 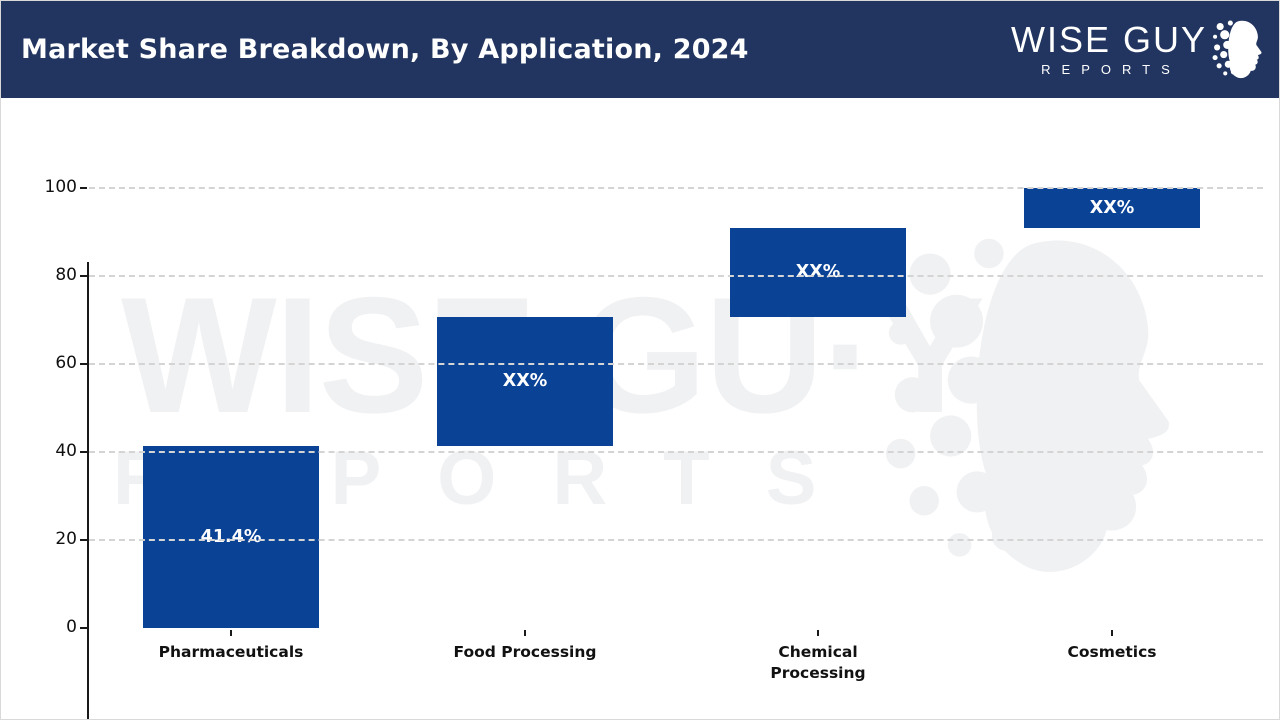 I want to click on y-tick-label: 20, so click(x=66, y=539).